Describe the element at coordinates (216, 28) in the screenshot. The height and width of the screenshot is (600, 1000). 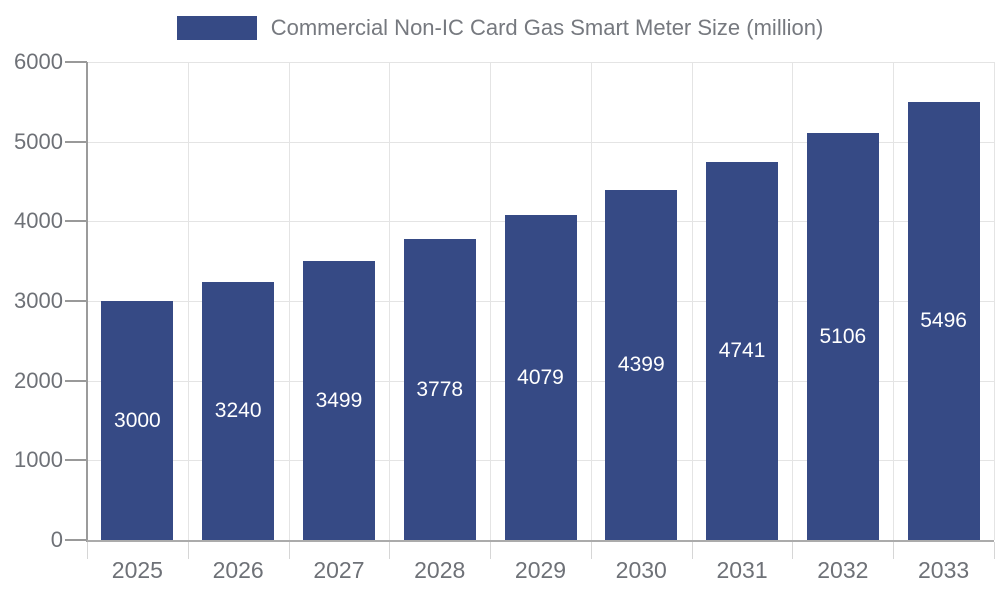
I see `legend-swatch` at that location.